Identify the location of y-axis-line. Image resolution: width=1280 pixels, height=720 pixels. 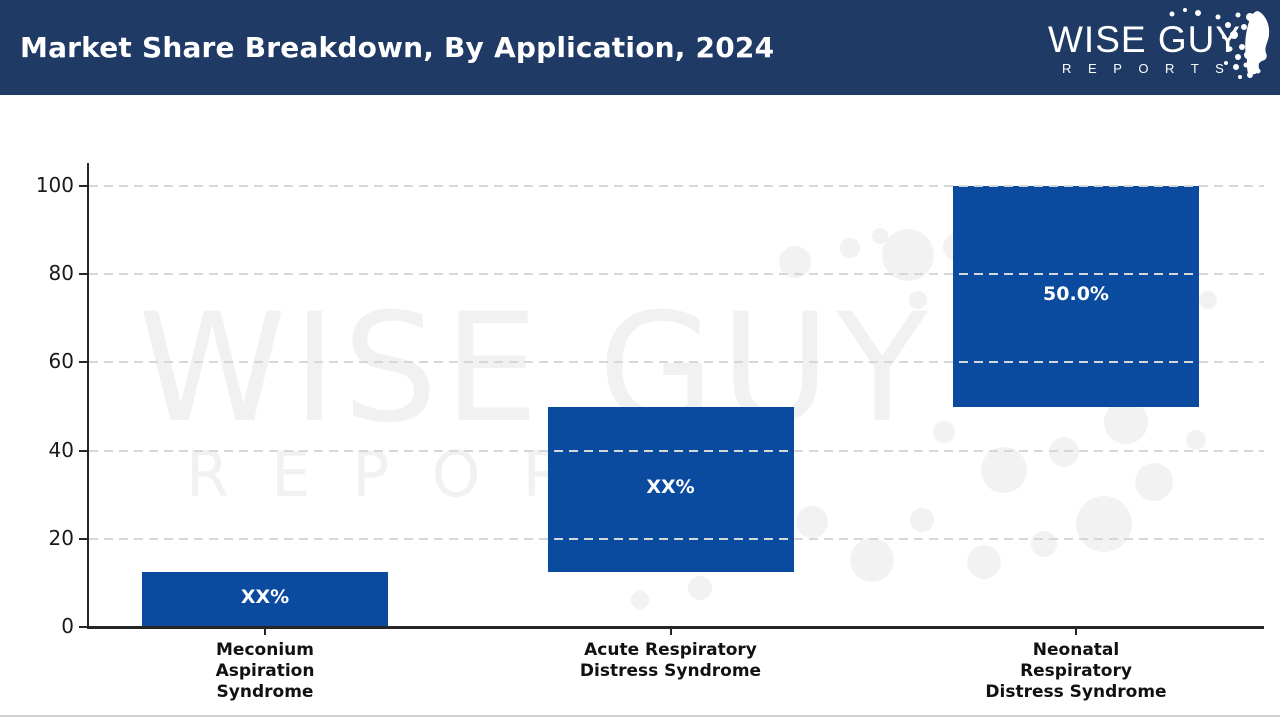
(88, 395).